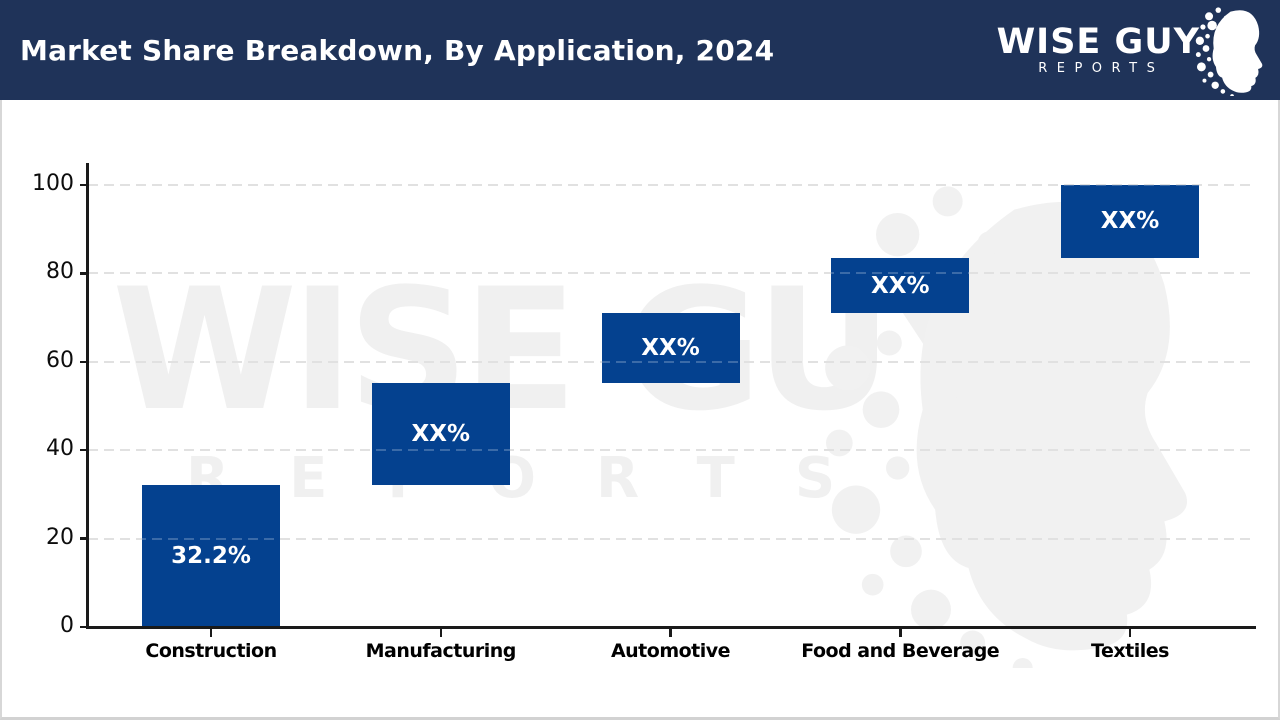 The width and height of the screenshot is (1280, 720). What do you see at coordinates (541, 478) in the screenshot?
I see `watermark-subtext: REPORTS` at bounding box center [541, 478].